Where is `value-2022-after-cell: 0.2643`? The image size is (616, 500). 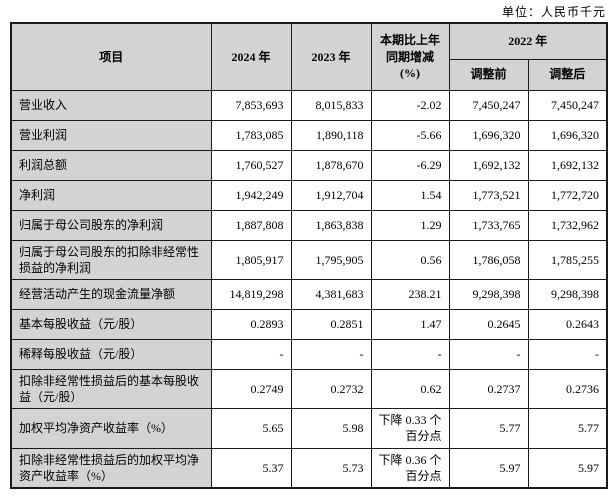 value-2022-after-cell: 0.2643 is located at coordinates (567, 324).